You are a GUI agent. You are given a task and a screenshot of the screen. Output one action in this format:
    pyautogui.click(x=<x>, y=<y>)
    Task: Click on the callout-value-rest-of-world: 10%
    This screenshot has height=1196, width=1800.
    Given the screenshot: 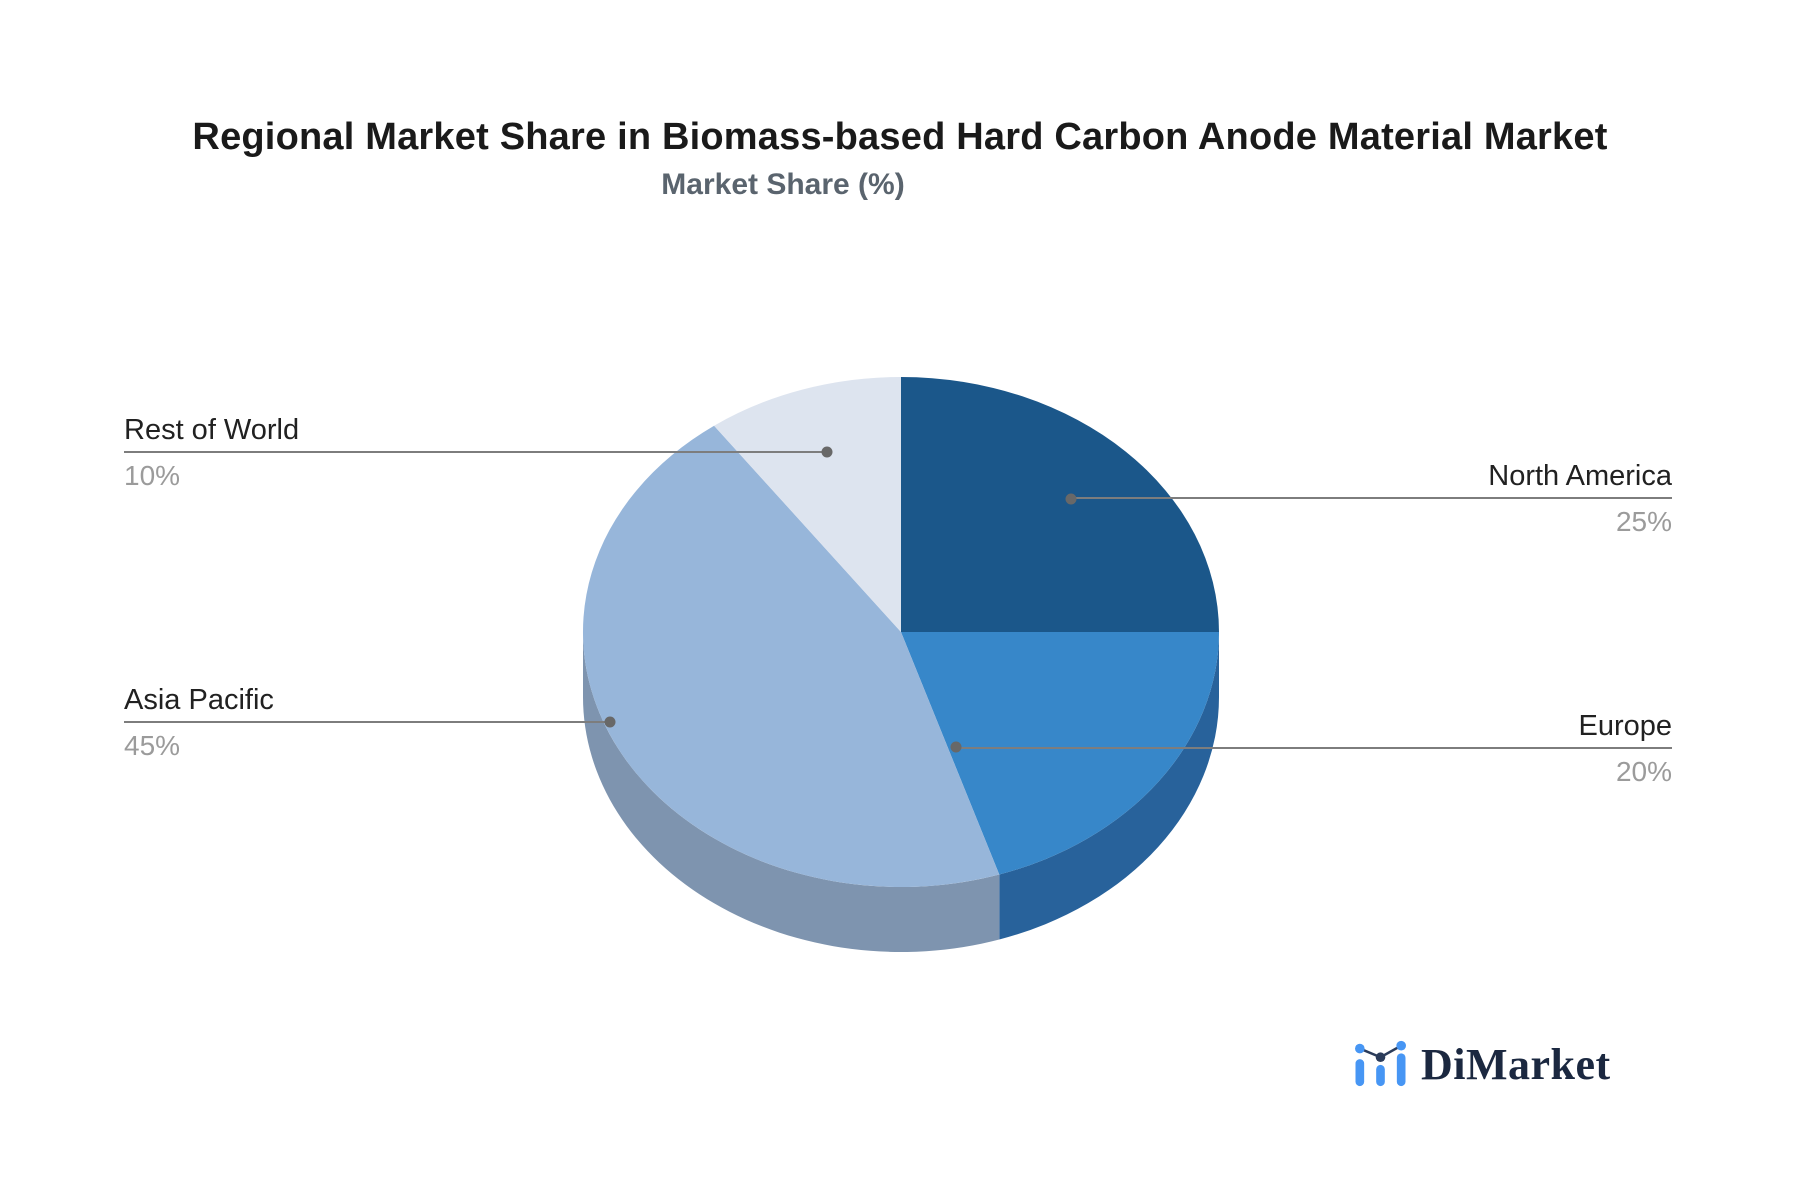 What is the action you would take?
    pyautogui.click(x=152, y=475)
    